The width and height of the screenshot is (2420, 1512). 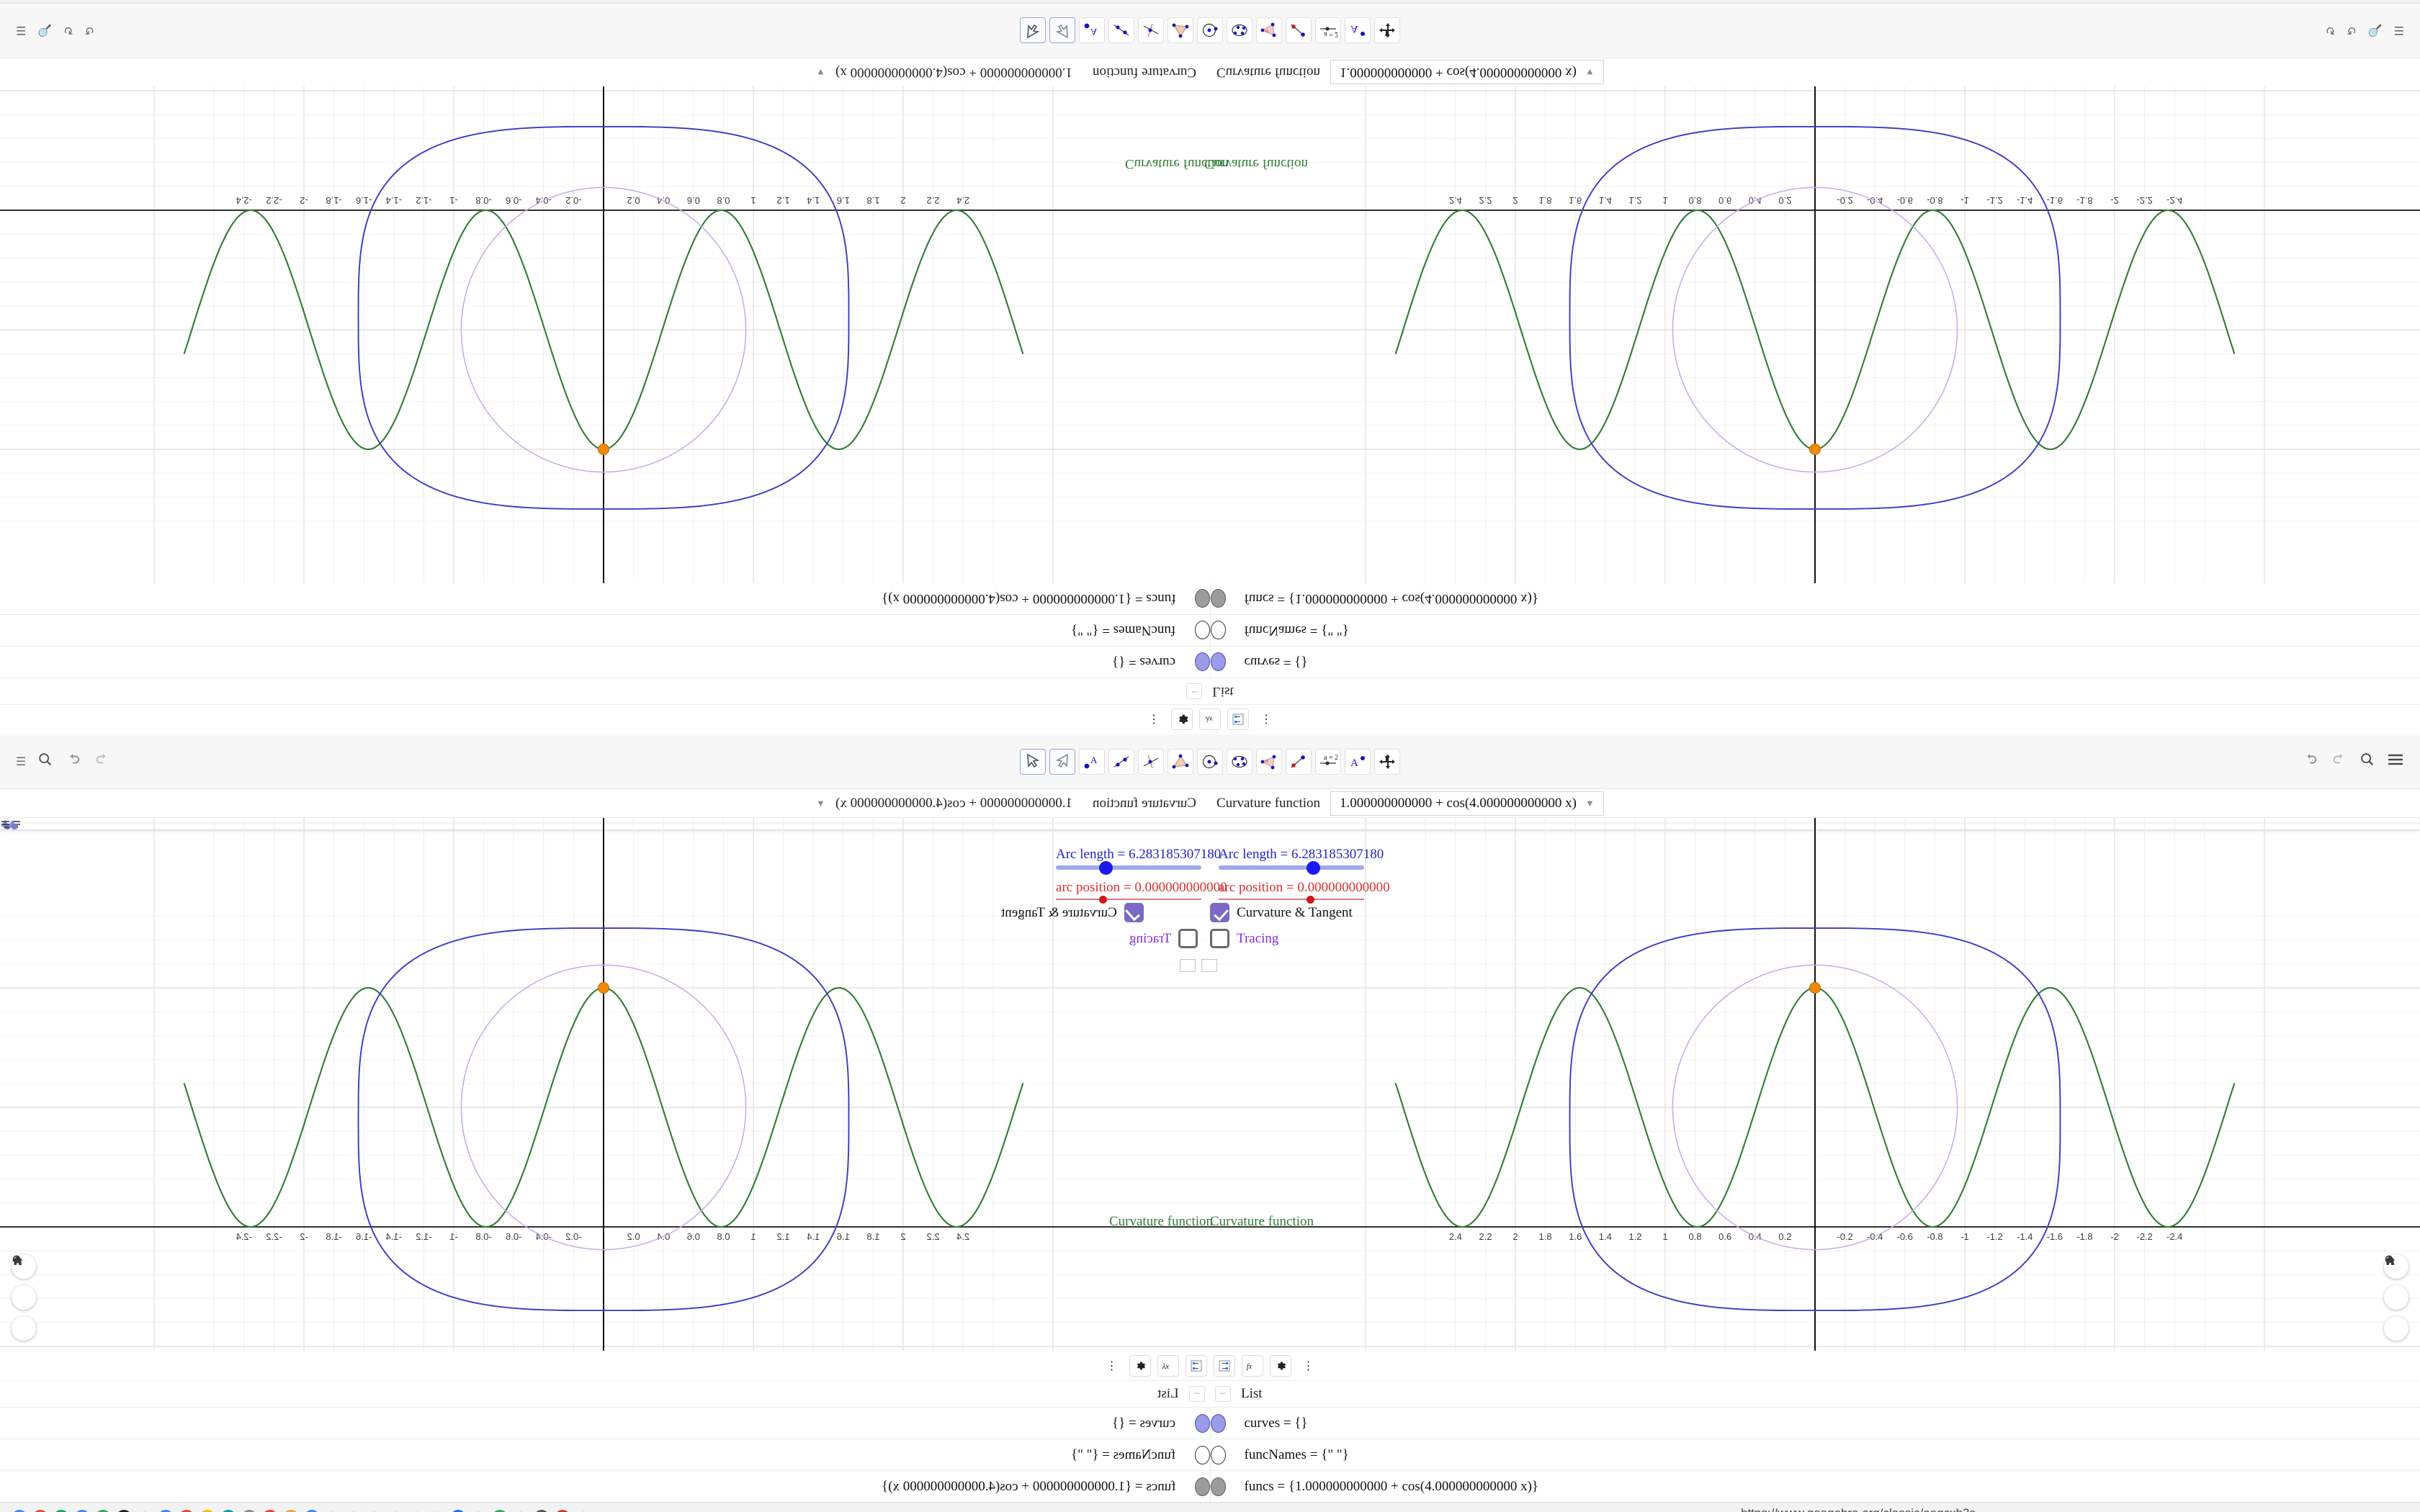 I want to click on curvature-function-input: 1.000000000000 + cos(4.000000000000 x) ▼, so click(x=1467, y=72).